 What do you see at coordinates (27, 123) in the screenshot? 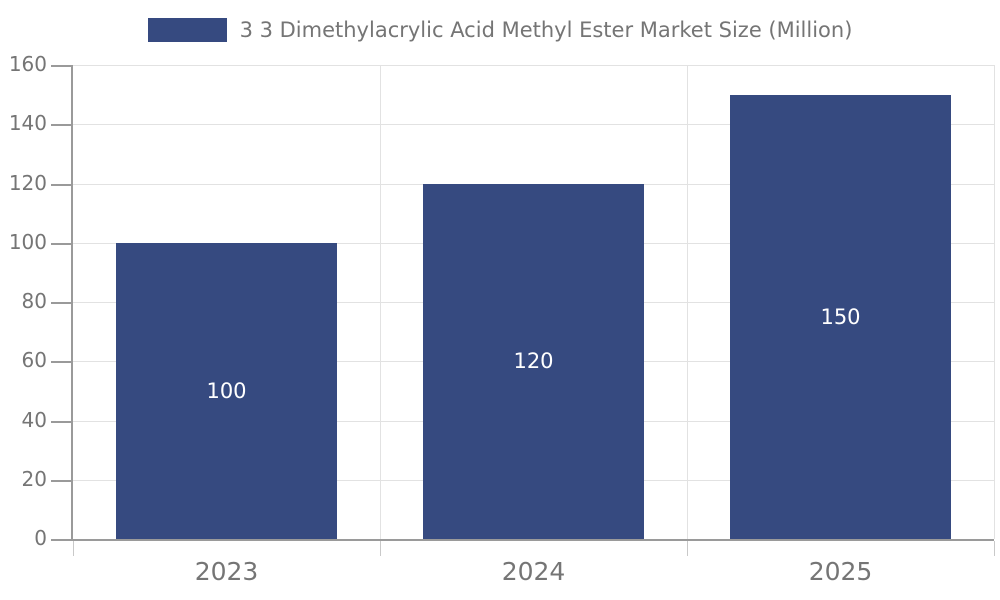
I see `y-tick-label: 140` at bounding box center [27, 123].